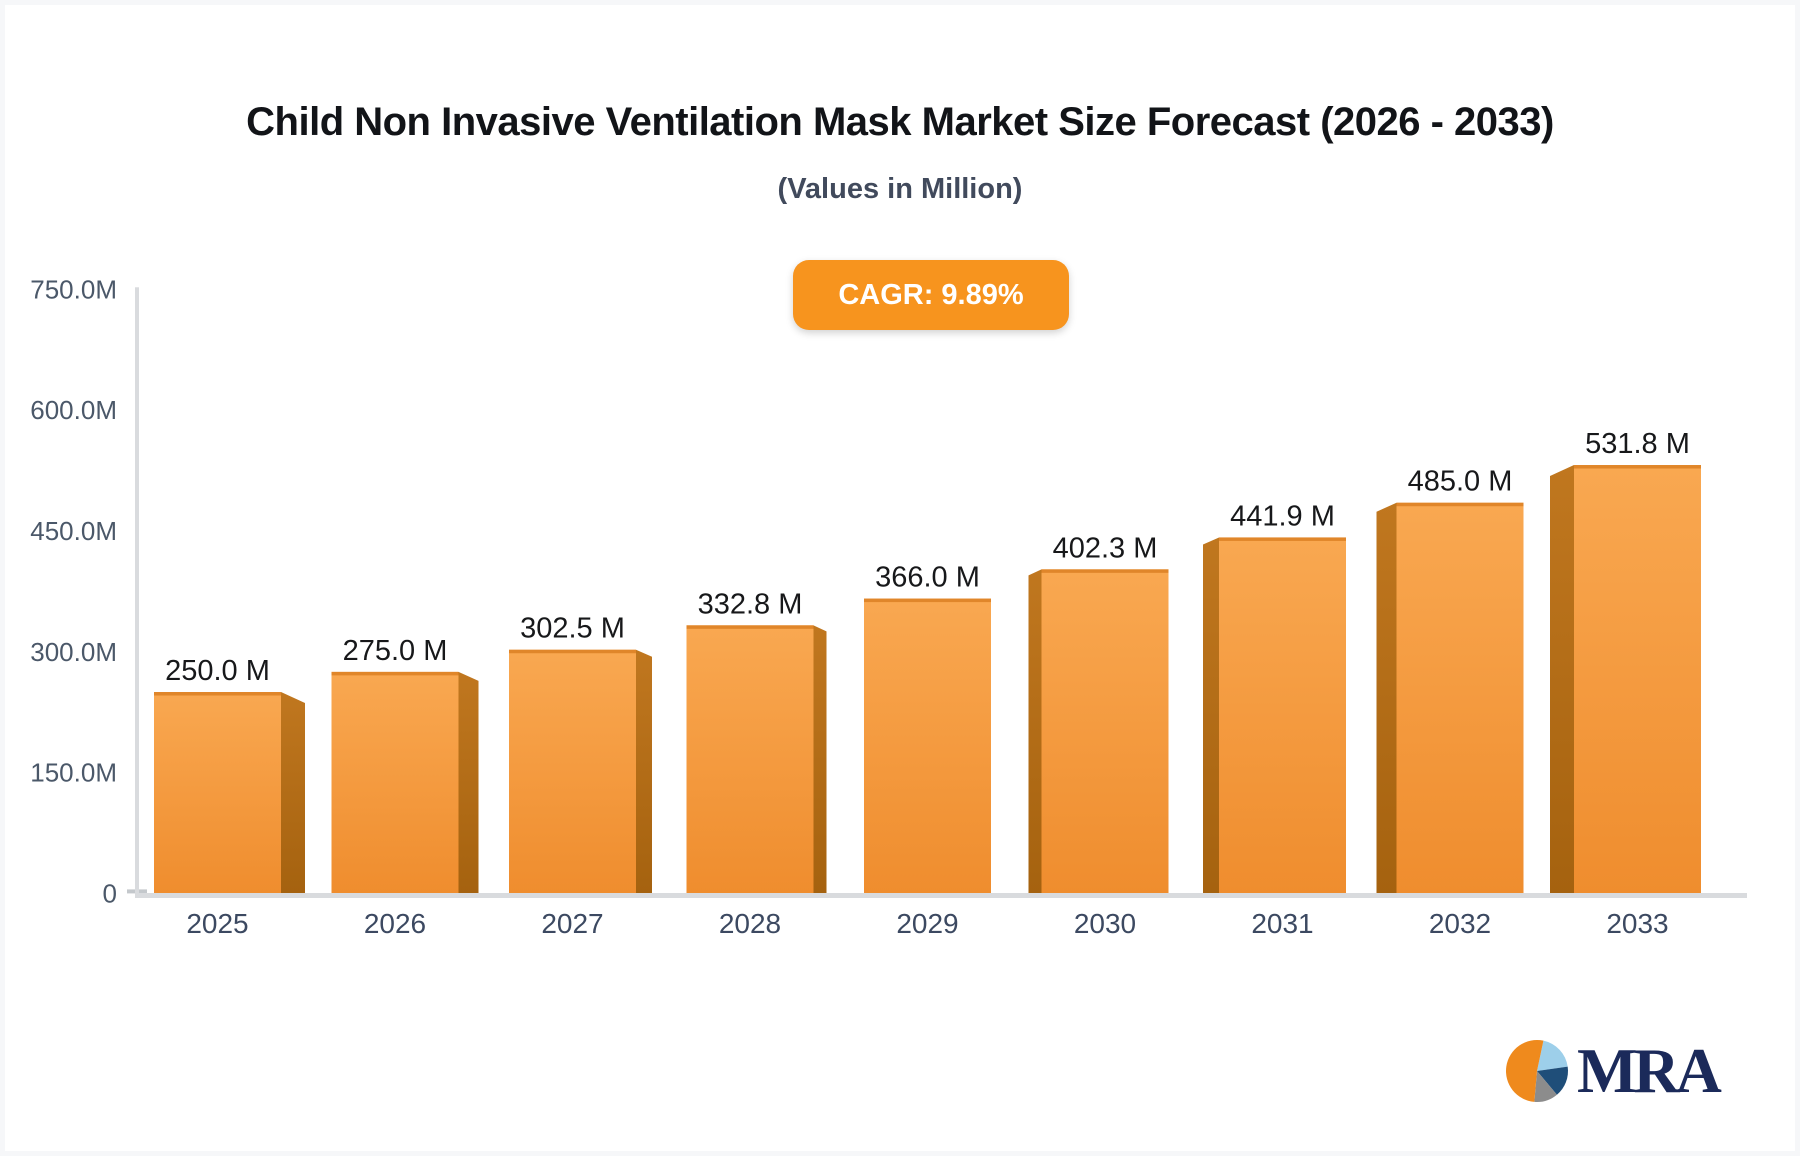  I want to click on x-axis-tick-label: 2031, so click(1282, 923).